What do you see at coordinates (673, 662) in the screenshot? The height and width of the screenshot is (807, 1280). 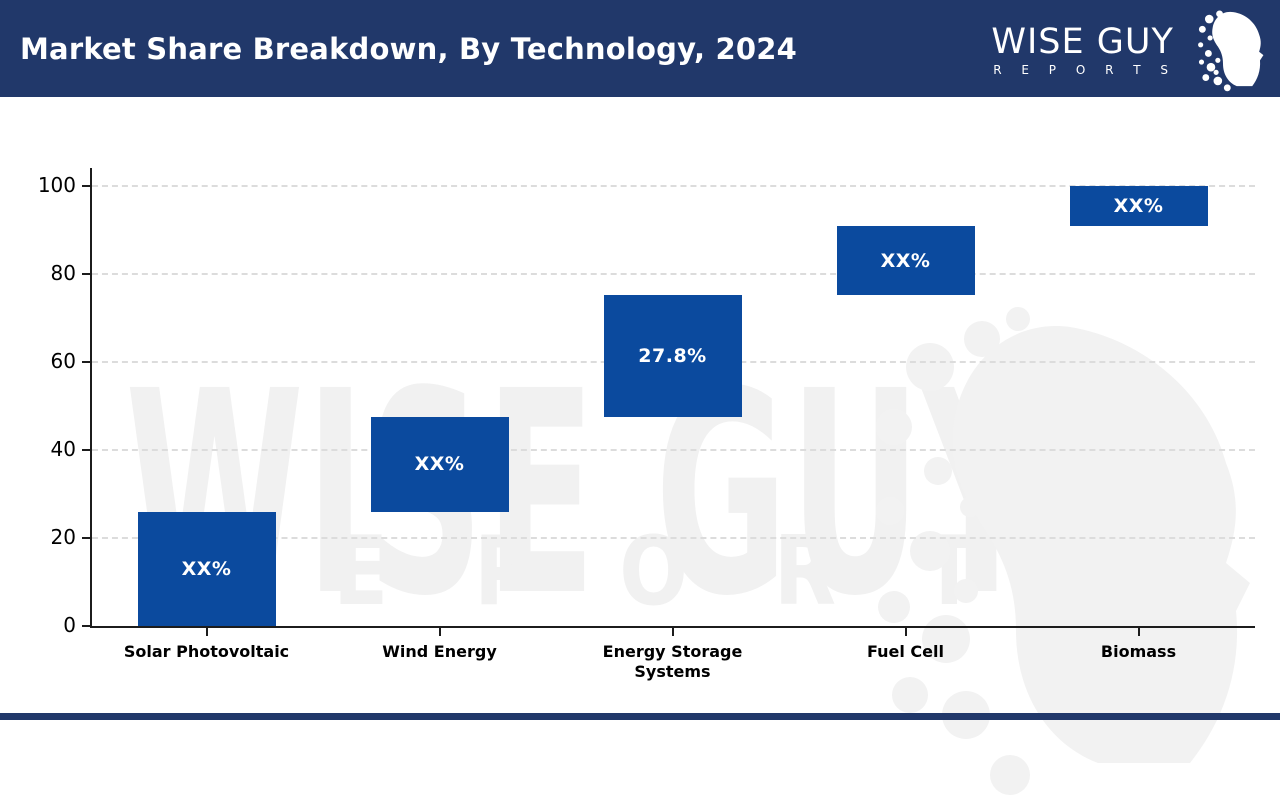 I see `x-category-label: Energy Storage Systems` at bounding box center [673, 662].